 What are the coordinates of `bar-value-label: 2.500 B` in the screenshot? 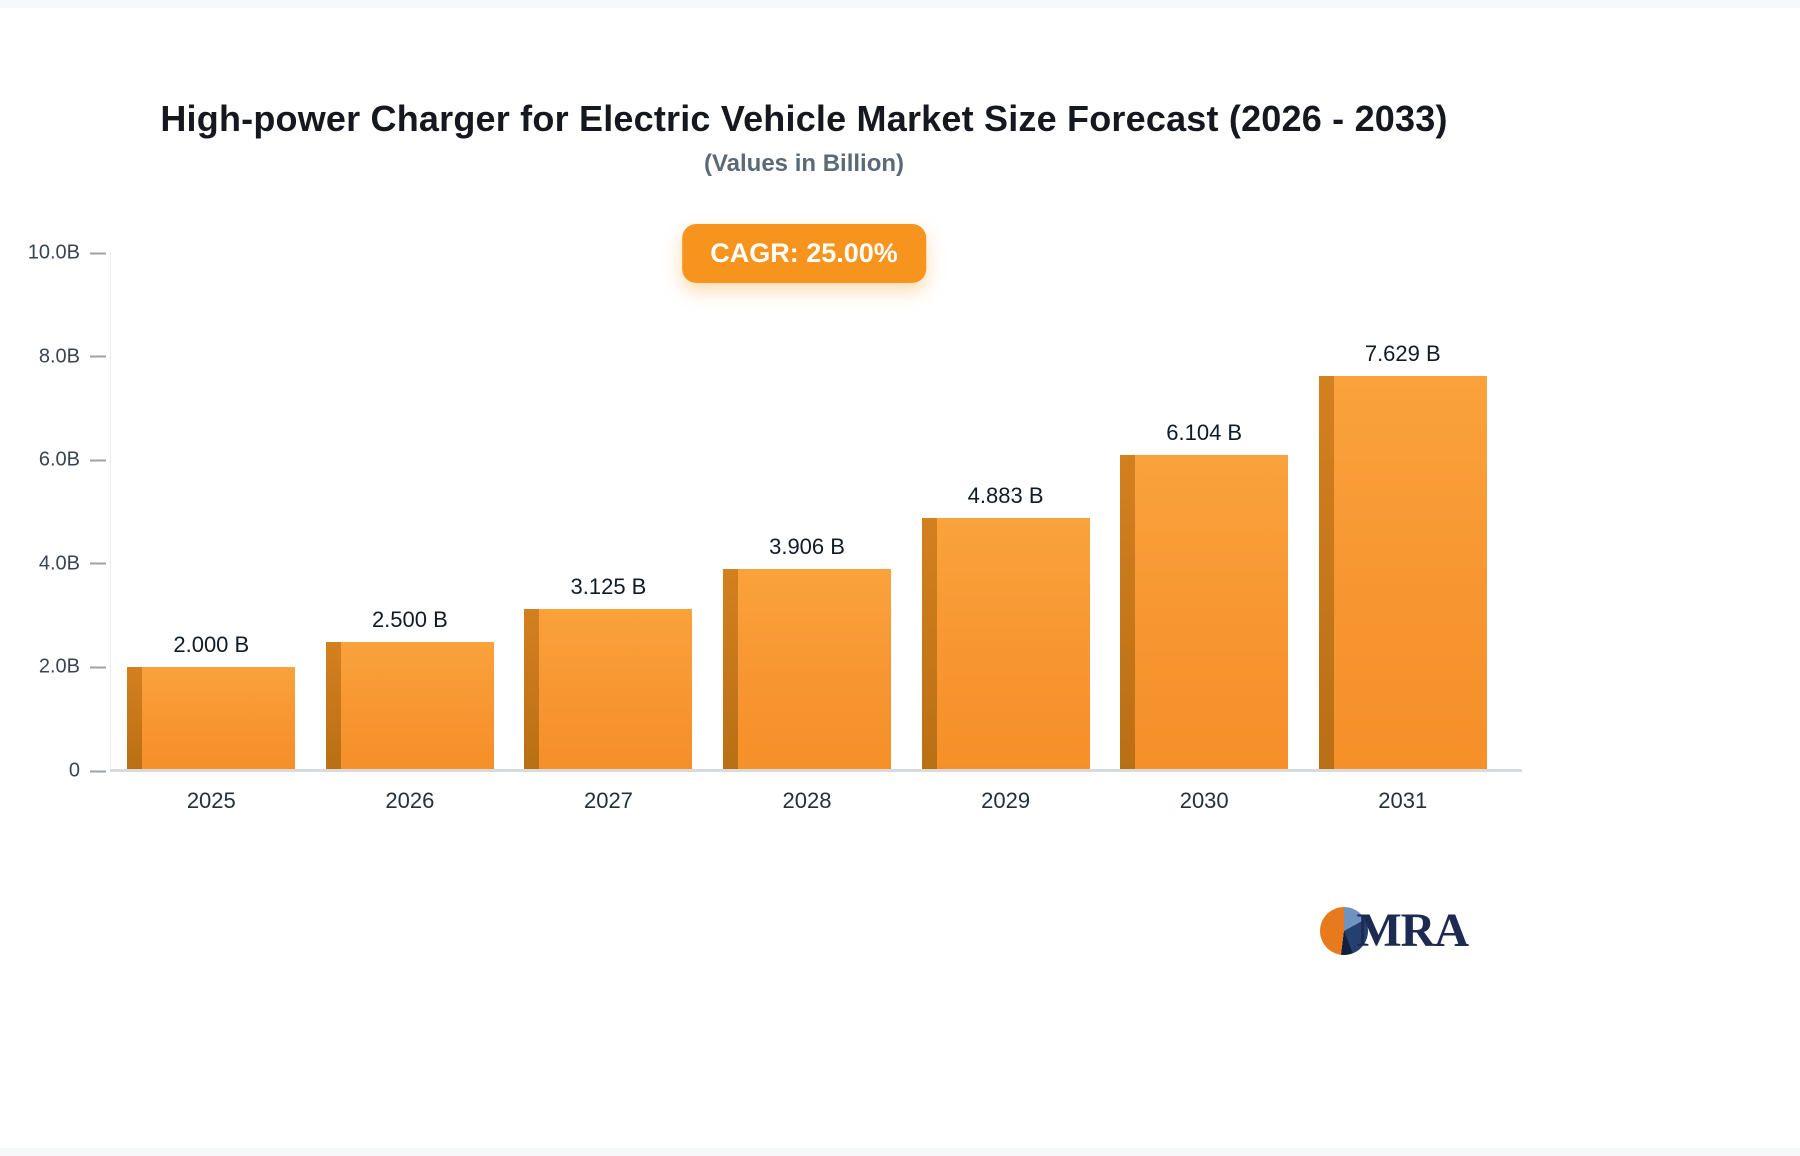 It's located at (409, 619).